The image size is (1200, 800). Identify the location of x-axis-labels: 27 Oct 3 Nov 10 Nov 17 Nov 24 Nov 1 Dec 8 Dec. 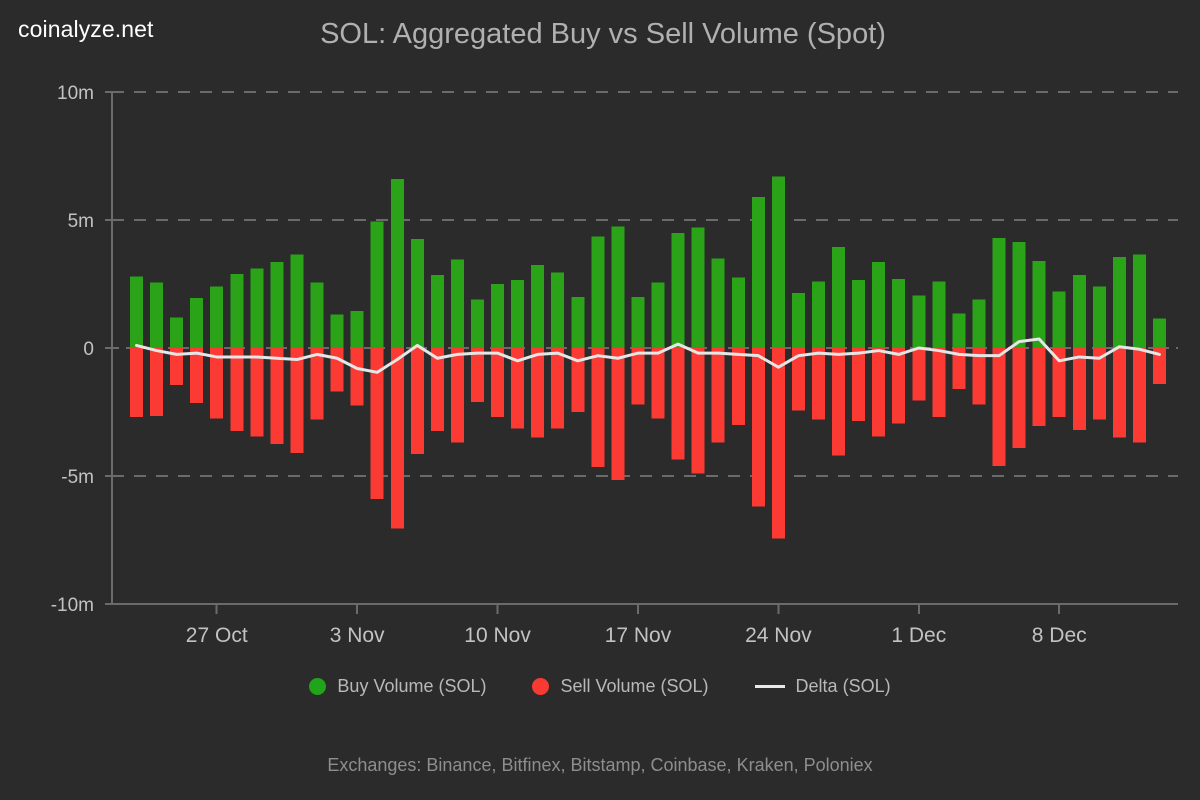
(636, 635).